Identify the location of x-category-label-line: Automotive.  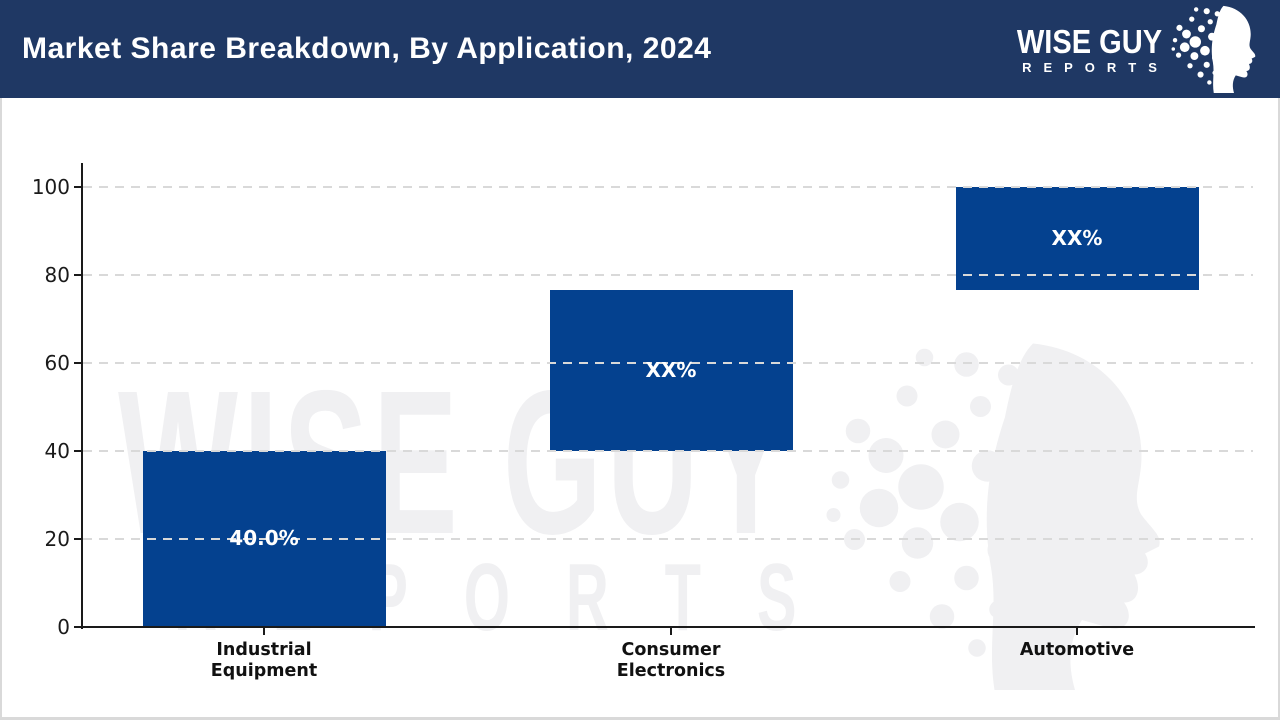
(1077, 650).